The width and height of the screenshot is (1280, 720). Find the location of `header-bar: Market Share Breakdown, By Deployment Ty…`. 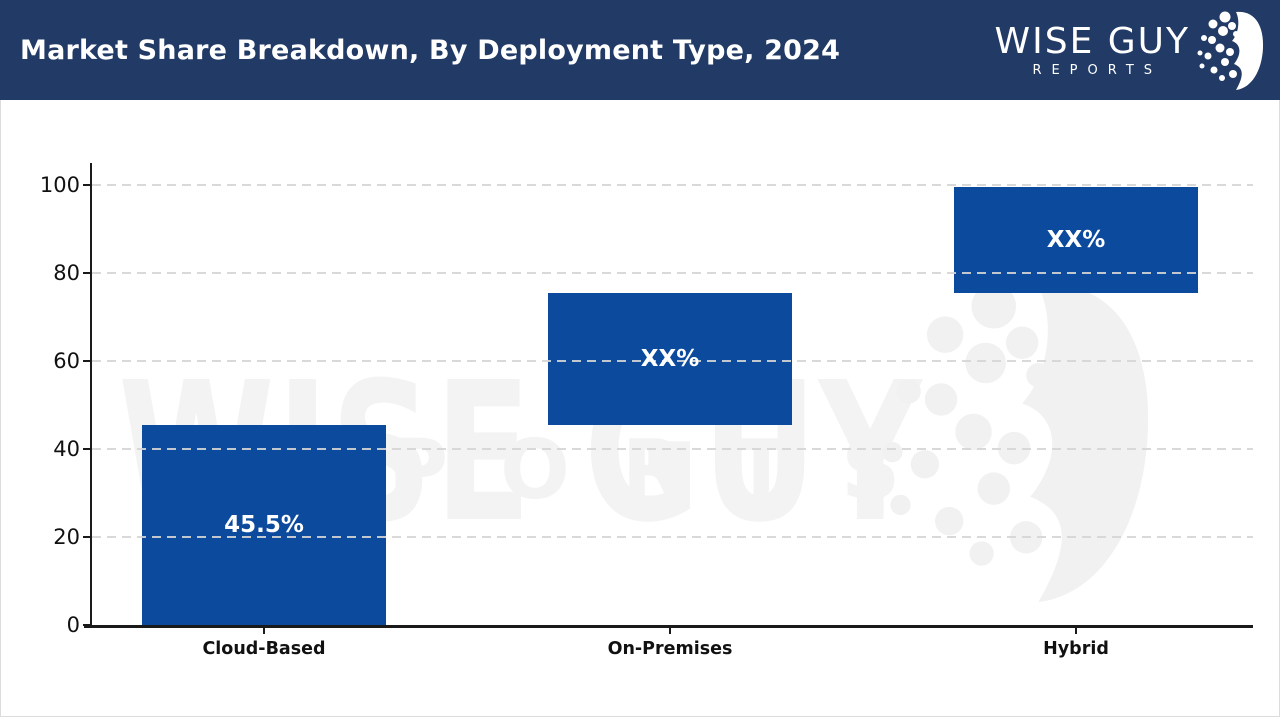

header-bar: Market Share Breakdown, By Deployment Ty… is located at coordinates (640, 50).